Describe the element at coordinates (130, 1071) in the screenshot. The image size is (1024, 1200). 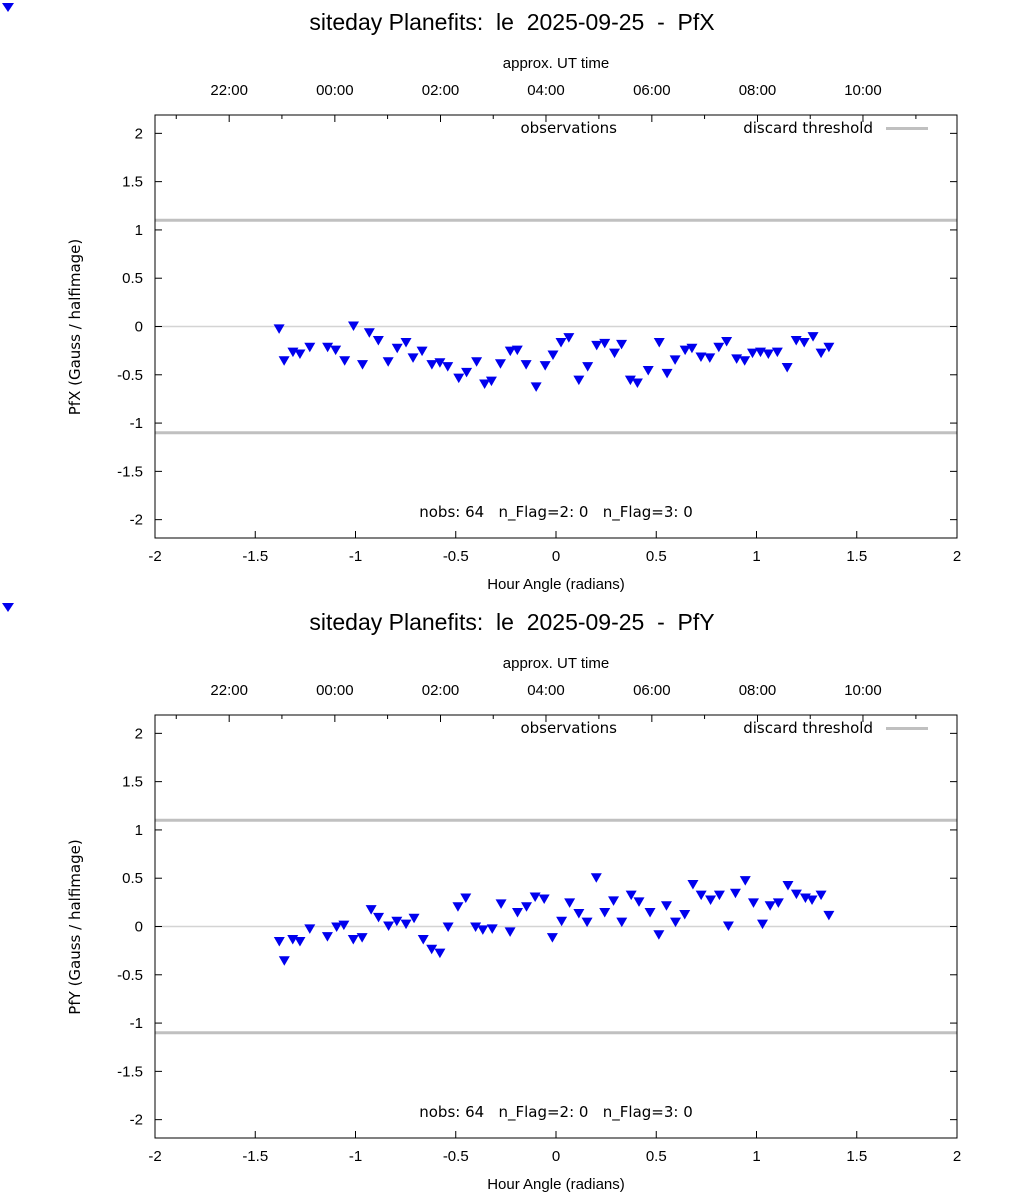
I see `y-tick-label: -1.5` at that location.